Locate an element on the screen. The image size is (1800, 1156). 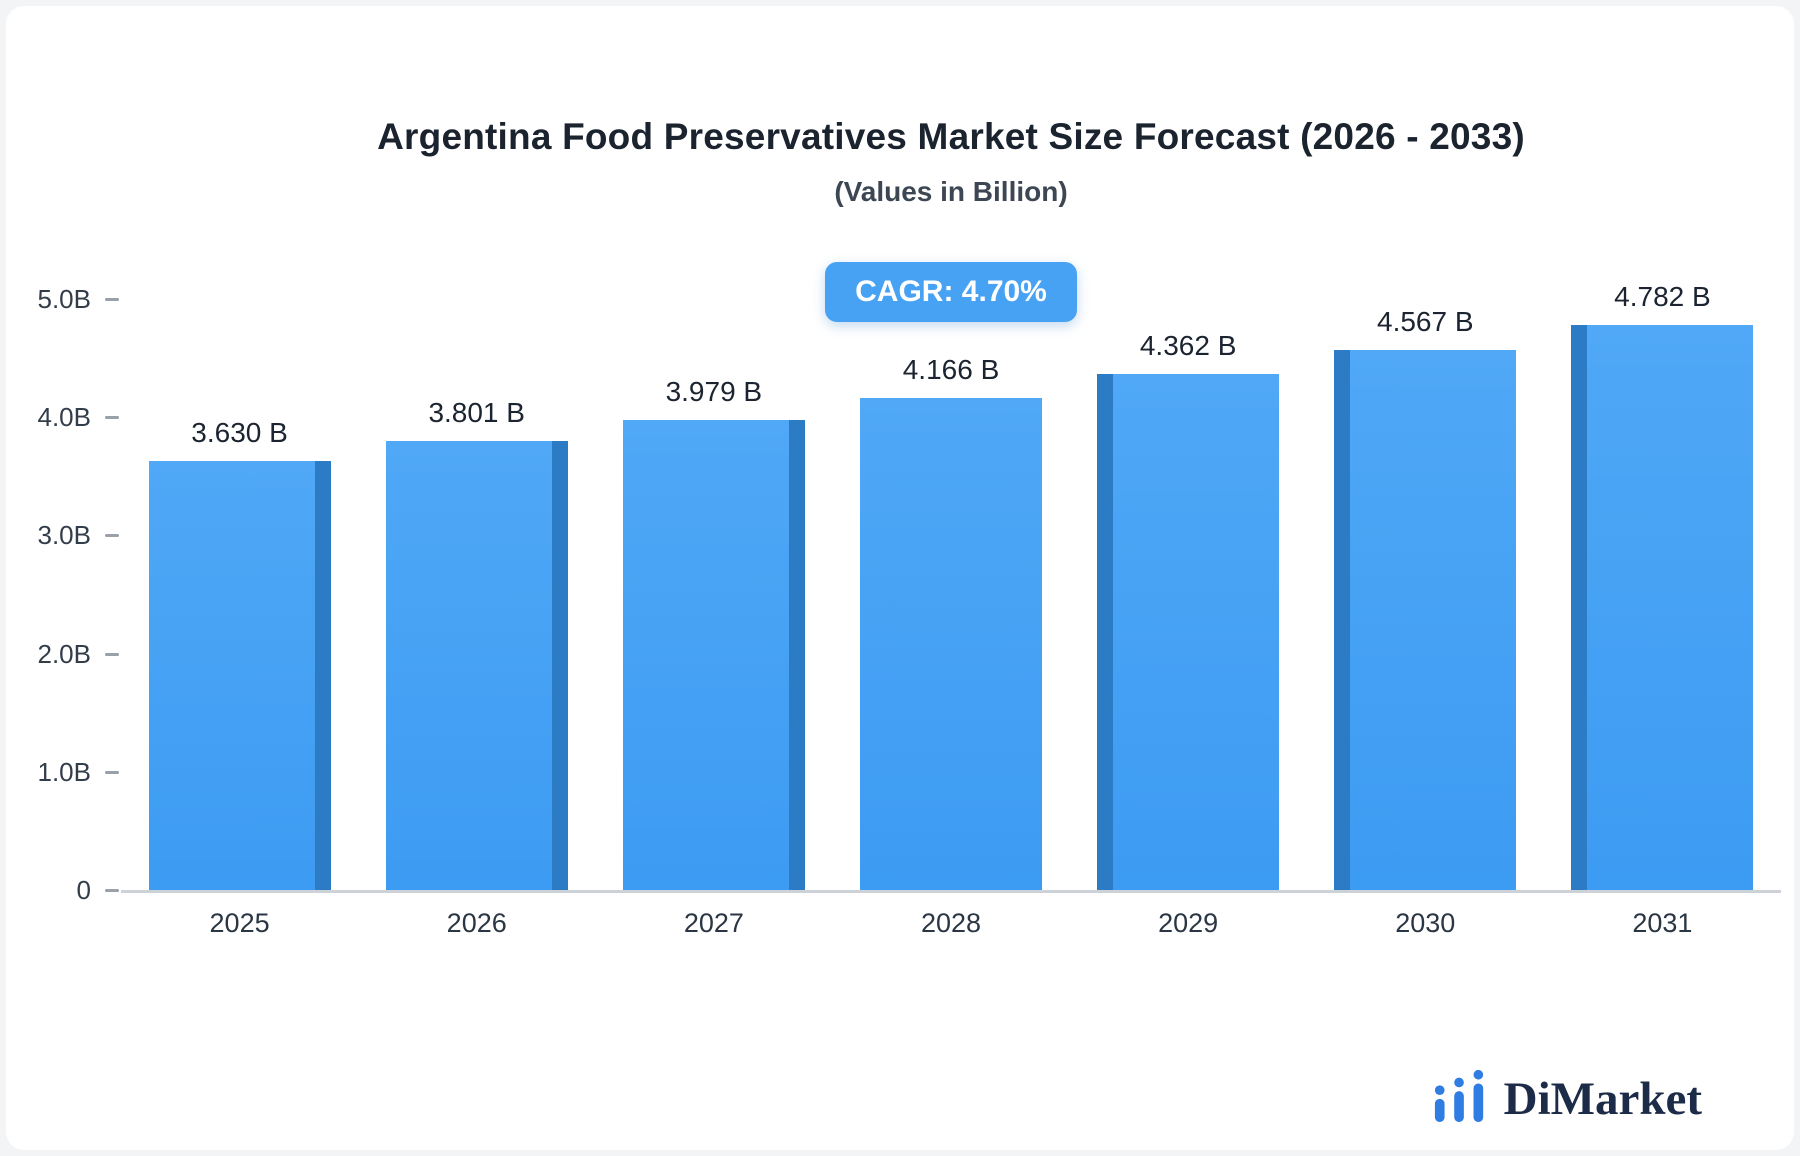
bar-value-label: 3.630 B is located at coordinates (239, 432).